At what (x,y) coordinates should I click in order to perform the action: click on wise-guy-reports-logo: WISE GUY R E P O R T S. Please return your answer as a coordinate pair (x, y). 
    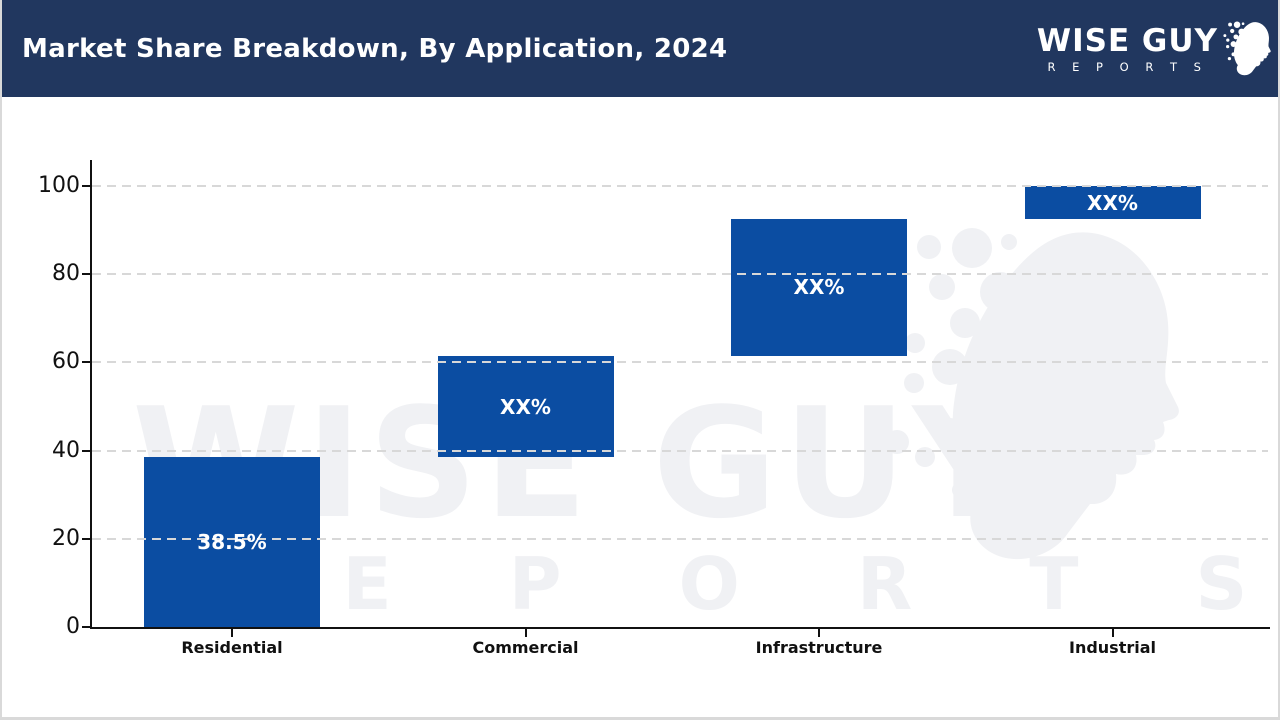
    Looking at the image, I should click on (1154, 49).